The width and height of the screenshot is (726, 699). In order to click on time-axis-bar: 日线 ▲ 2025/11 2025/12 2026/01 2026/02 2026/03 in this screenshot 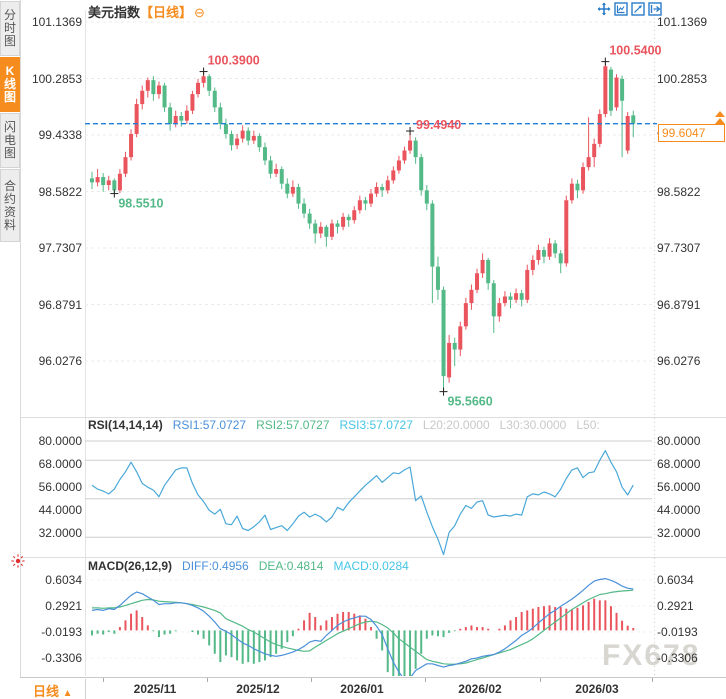, I will do `click(373, 688)`.